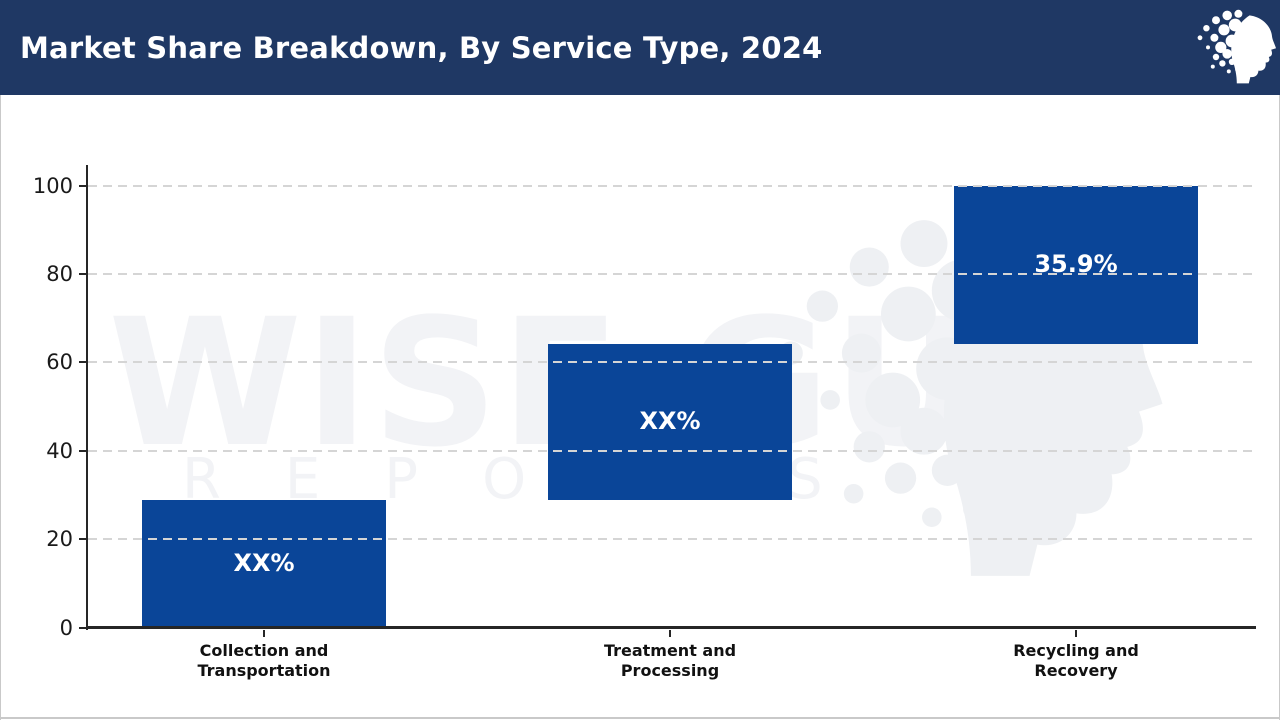 Image resolution: width=1280 pixels, height=720 pixels. I want to click on x-category-label-2: Recycling and Recovery, so click(1076, 660).